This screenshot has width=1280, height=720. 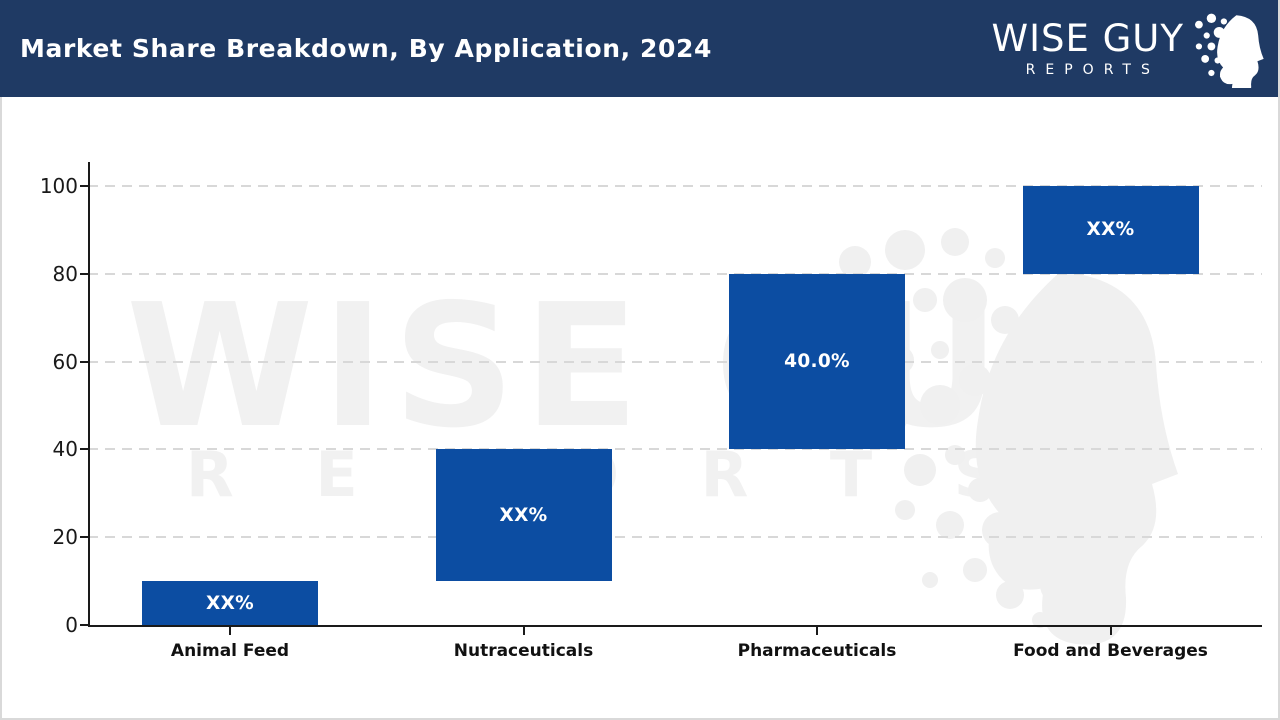 I want to click on gridline-y100, so click(x=675, y=186).